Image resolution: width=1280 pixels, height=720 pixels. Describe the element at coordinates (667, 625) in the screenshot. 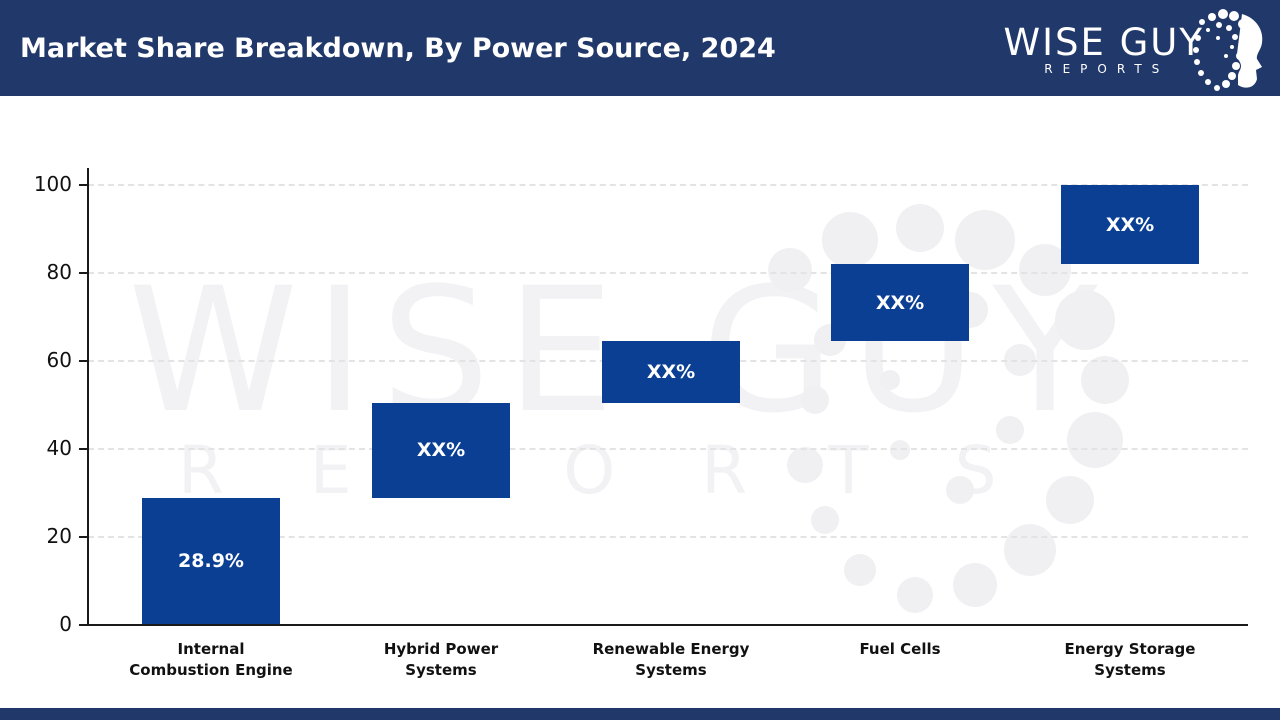

I see `x-axis` at that location.